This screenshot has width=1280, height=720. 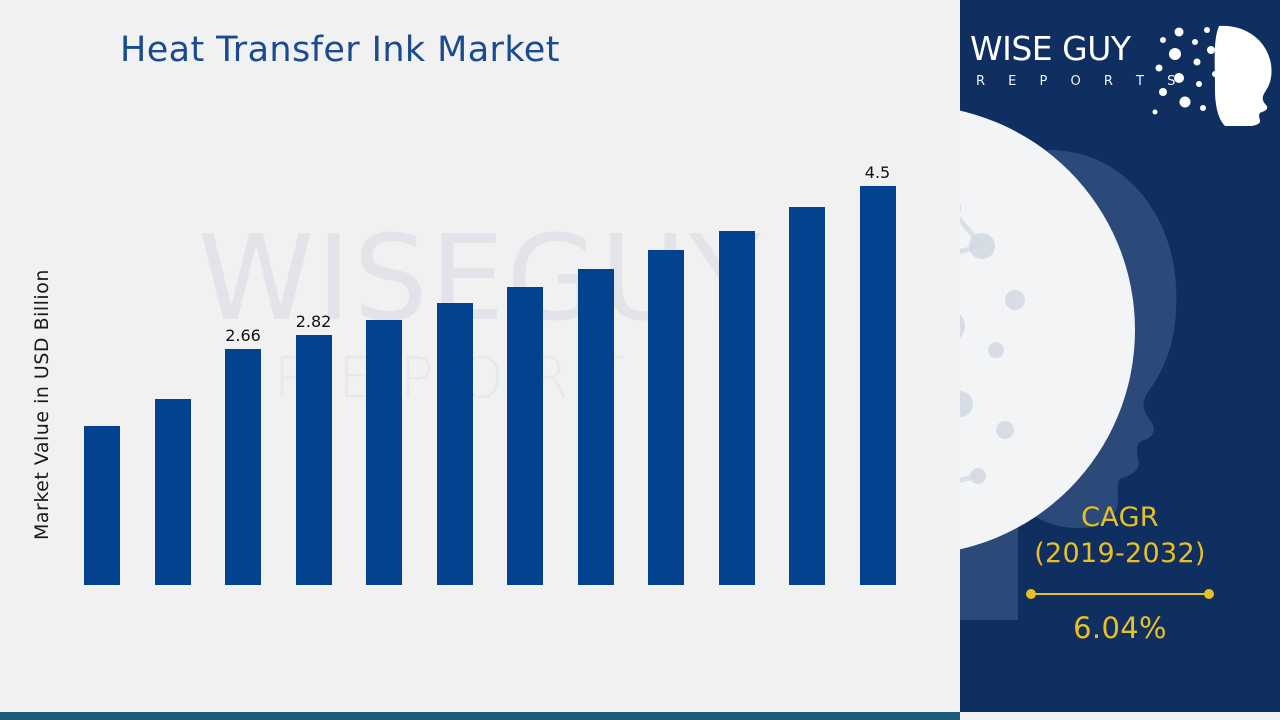 I want to click on bottom-accent-strip, so click(x=480, y=716).